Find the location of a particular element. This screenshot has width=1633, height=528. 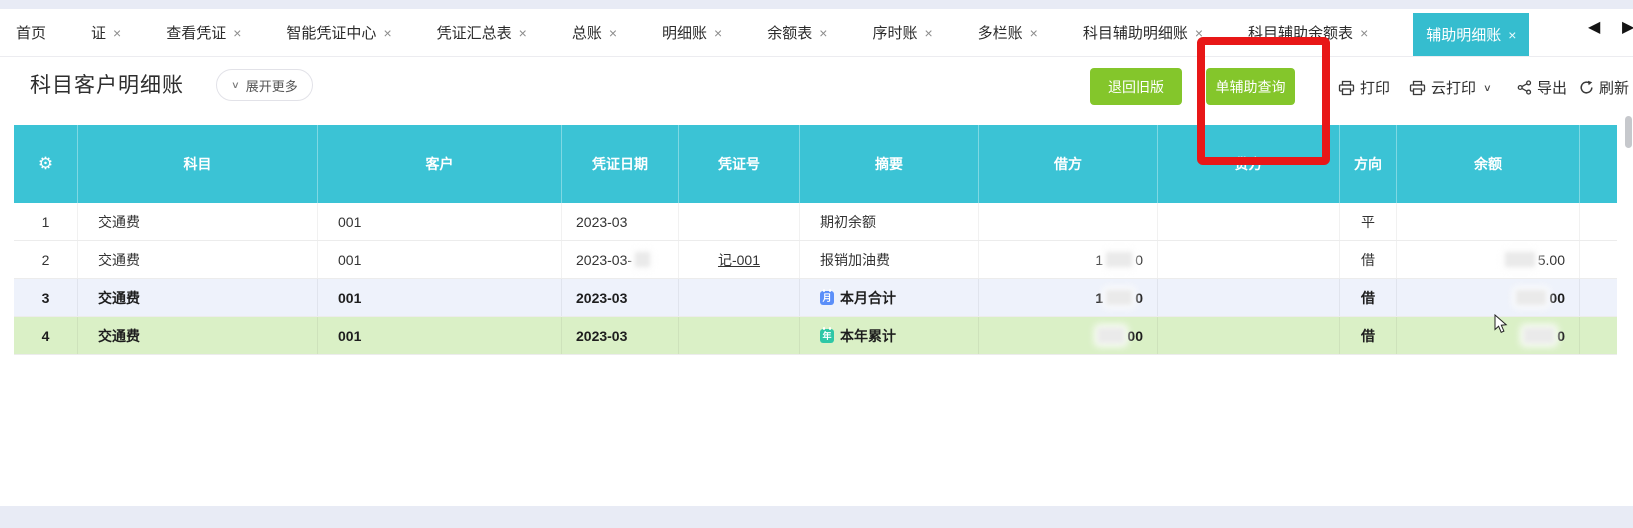

tab-查看凭证: 查看凭证 × is located at coordinates (203, 32).